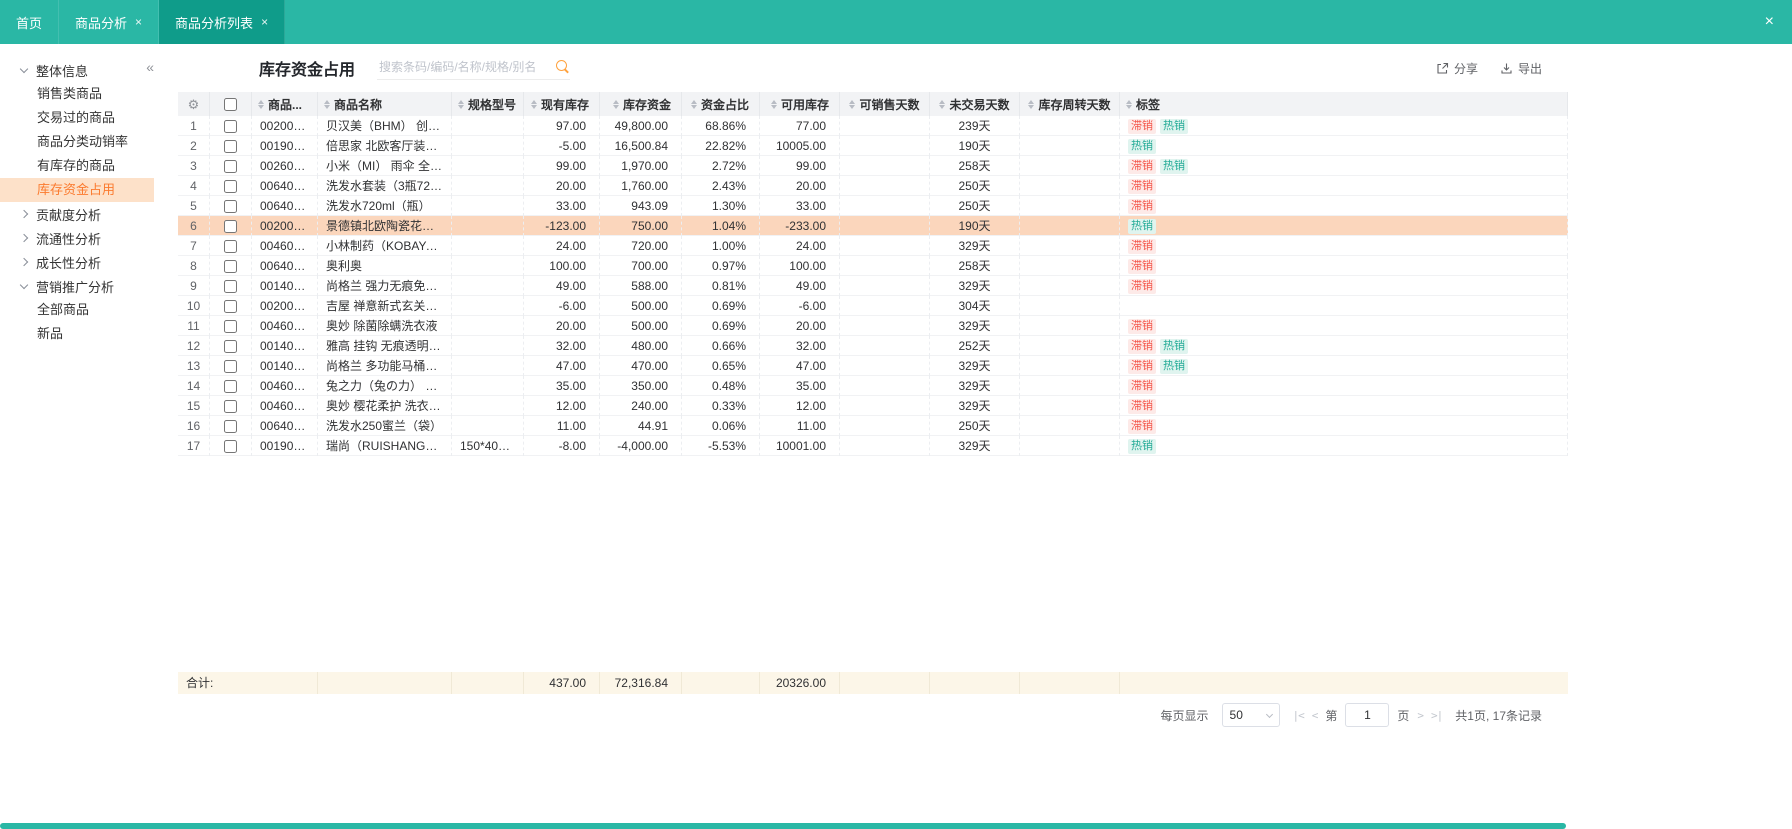 The image size is (1792, 829). Describe the element at coordinates (1070, 104) in the screenshot. I see `col-header-turnover-days: 库存周转天数` at that location.